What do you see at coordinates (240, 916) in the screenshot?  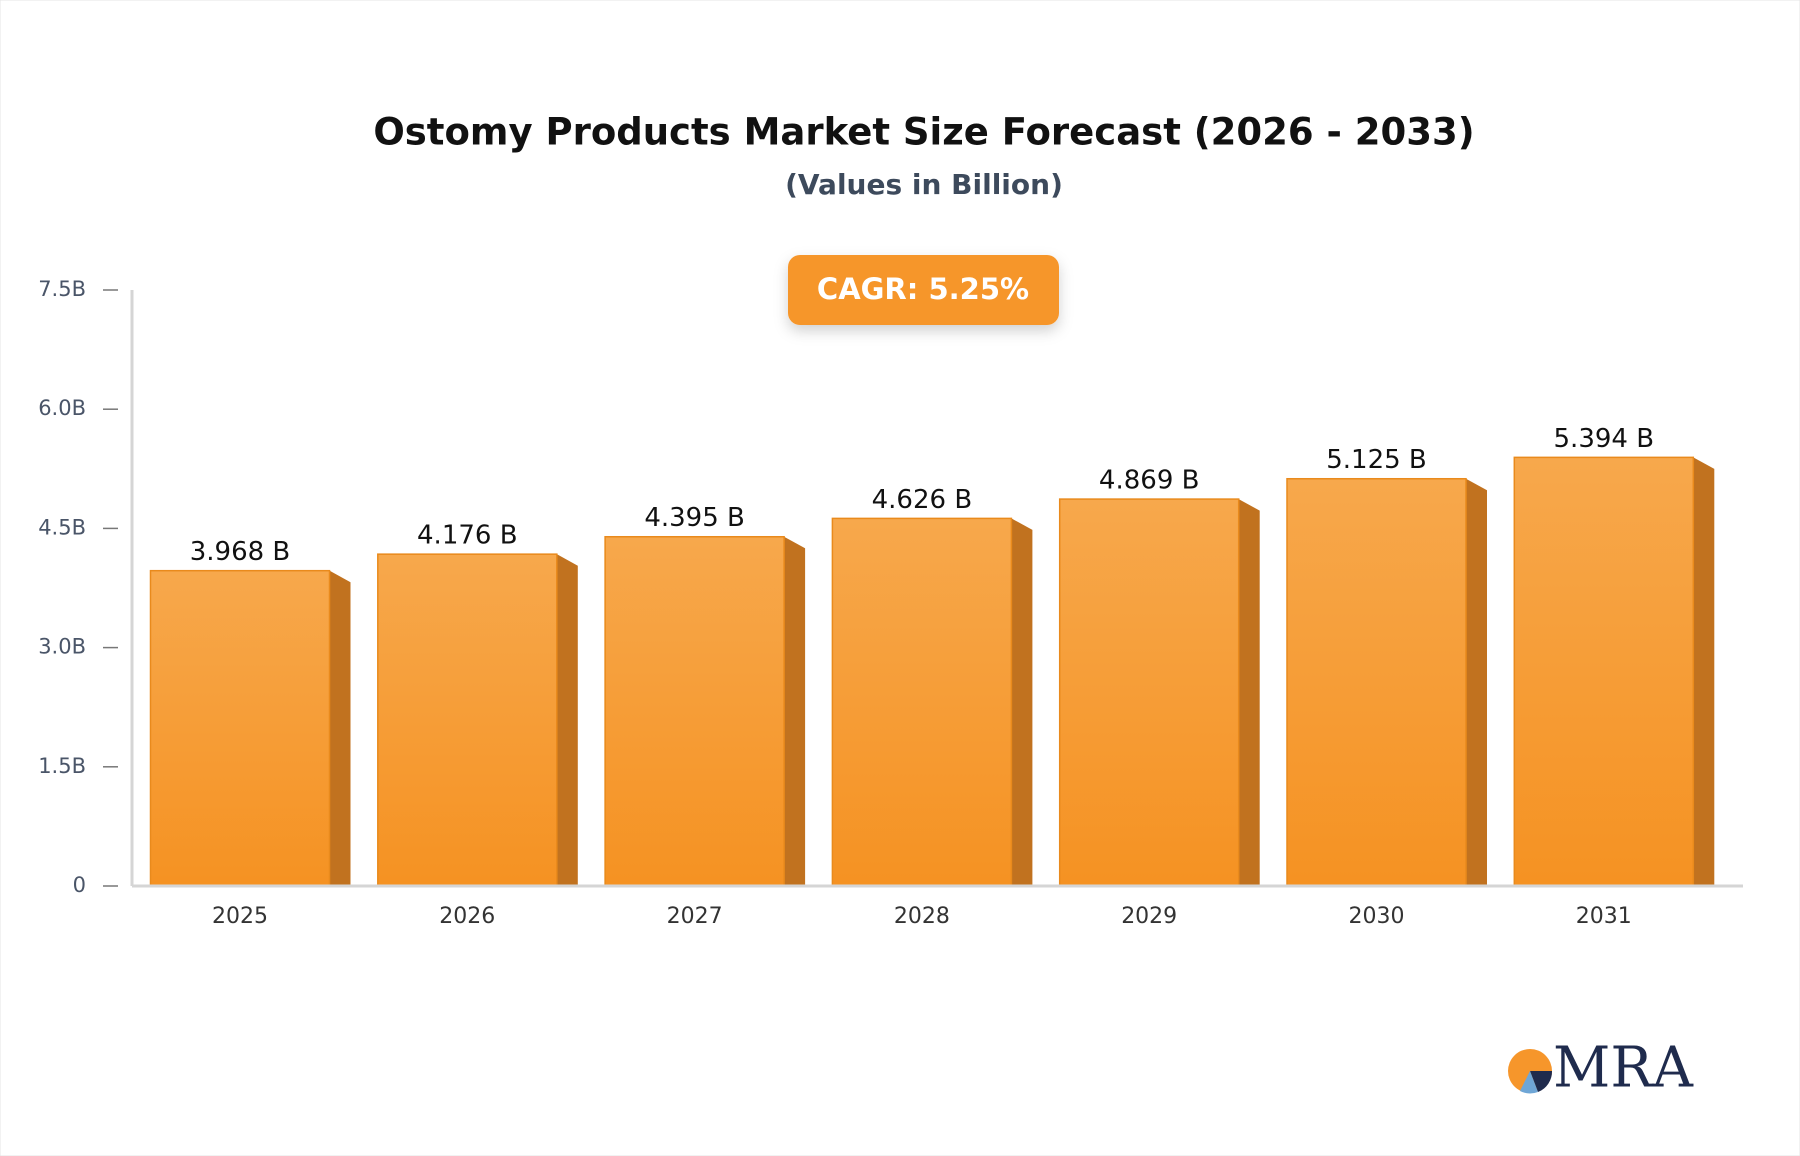 I see `x-tick-label: 2025` at bounding box center [240, 916].